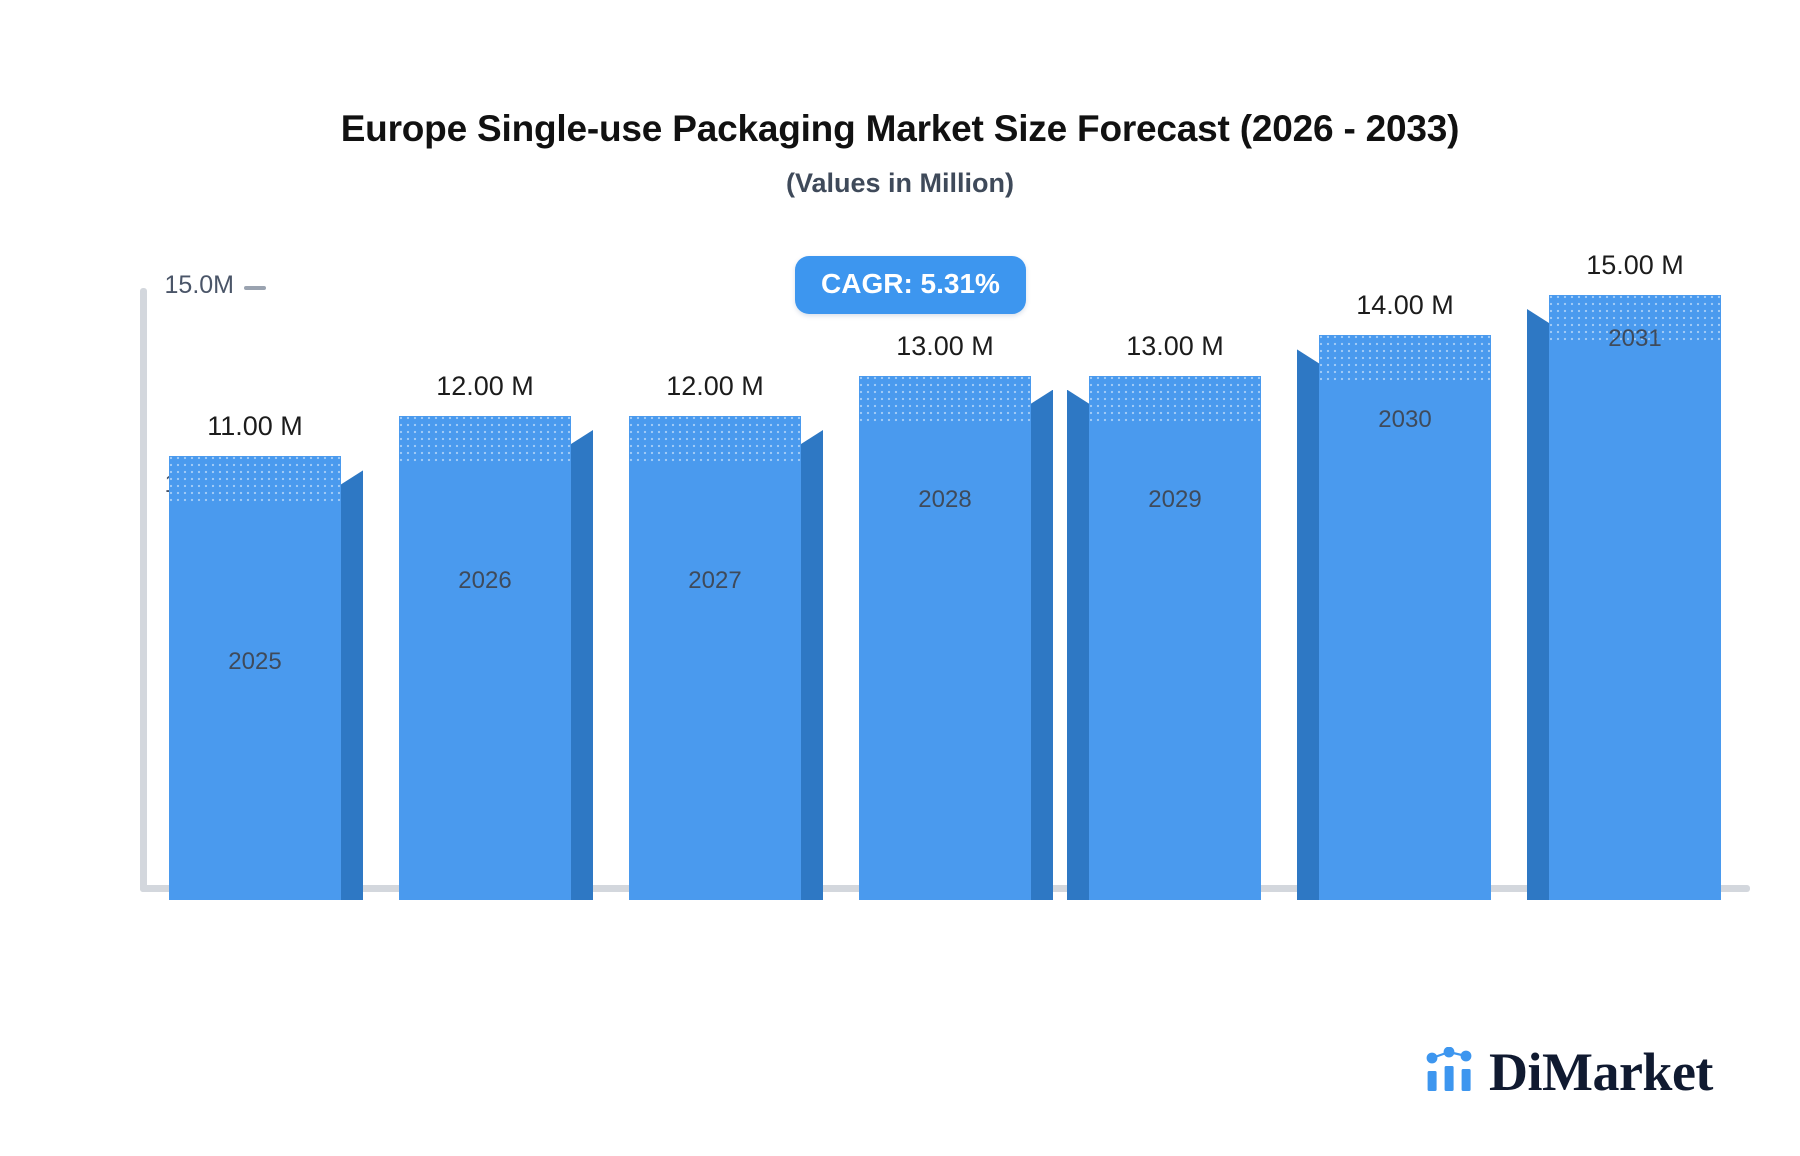  Describe the element at coordinates (485, 580) in the screenshot. I see `x-tick-label-2026: 2026` at that location.